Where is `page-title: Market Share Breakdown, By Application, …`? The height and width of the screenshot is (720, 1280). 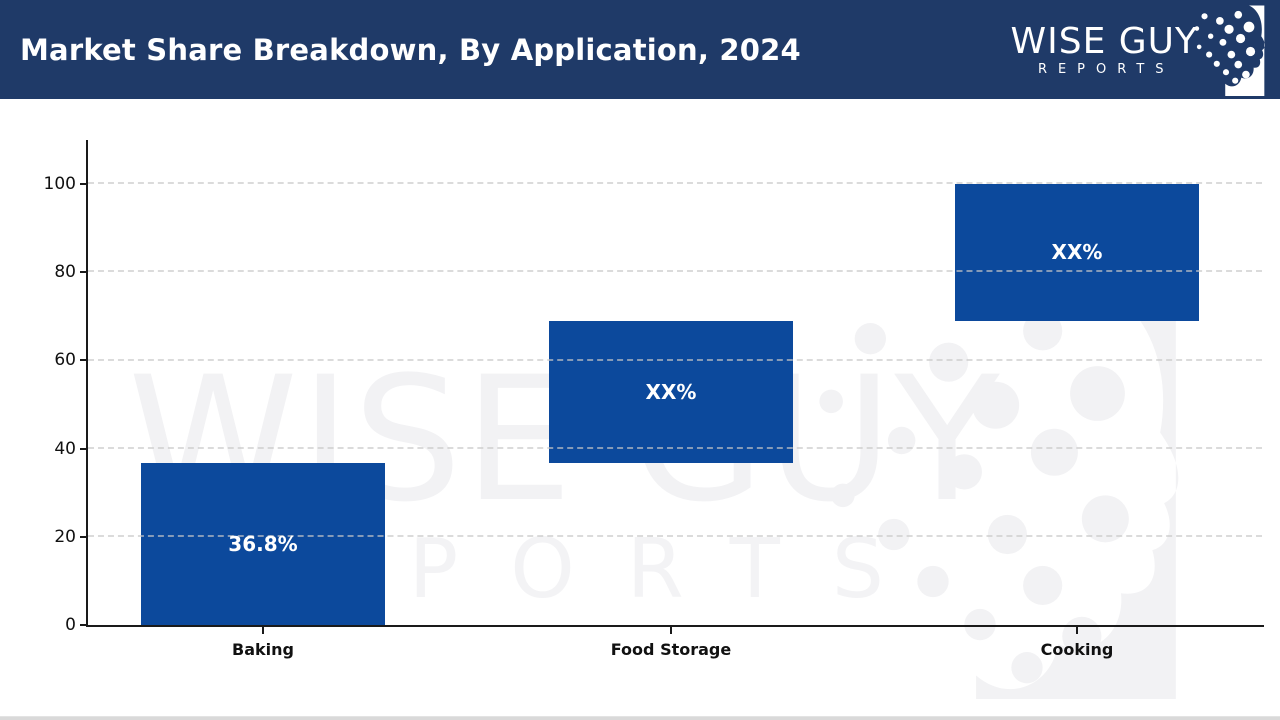 page-title: Market Share Breakdown, By Application, … is located at coordinates (410, 49).